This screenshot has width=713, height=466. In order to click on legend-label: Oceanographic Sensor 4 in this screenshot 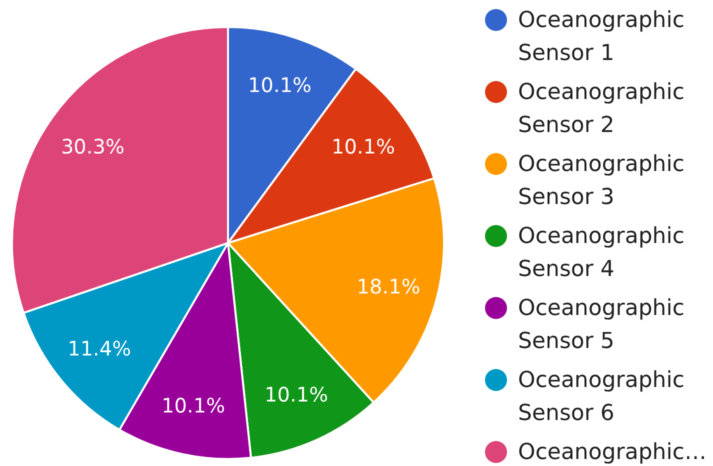, I will do `click(601, 253)`.